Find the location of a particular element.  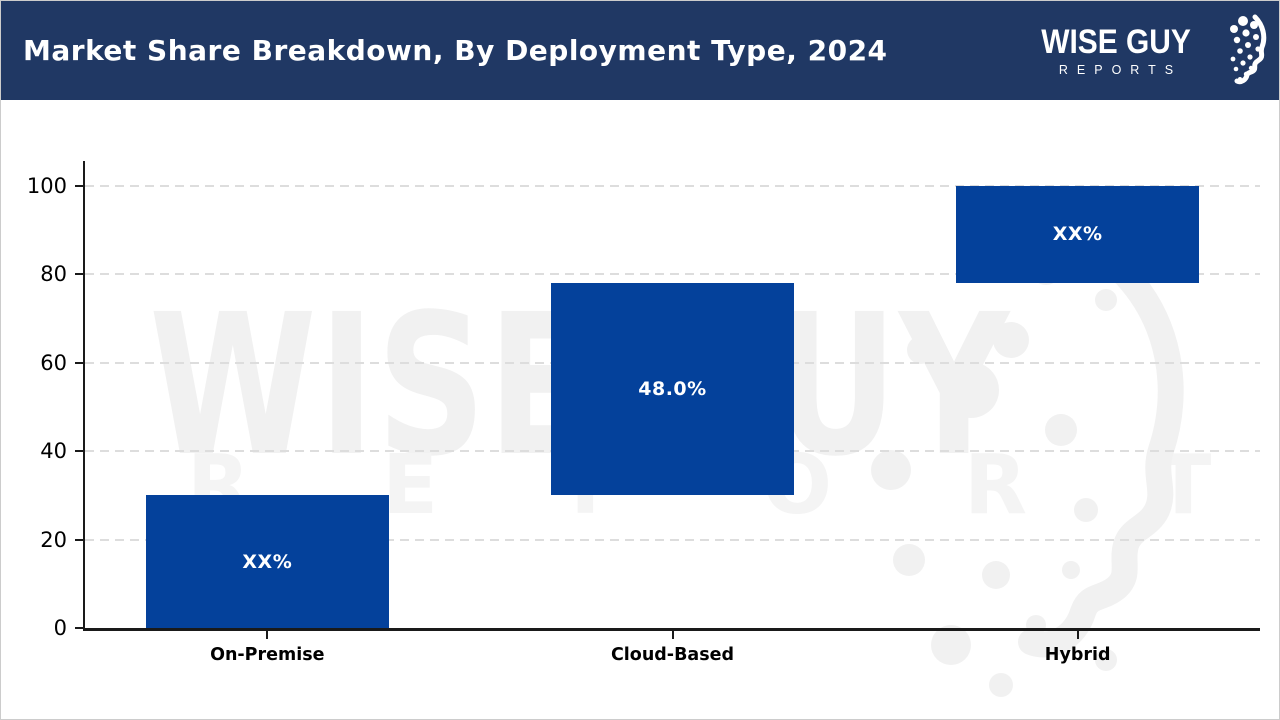

y-tick-label: 40 is located at coordinates (53, 451).